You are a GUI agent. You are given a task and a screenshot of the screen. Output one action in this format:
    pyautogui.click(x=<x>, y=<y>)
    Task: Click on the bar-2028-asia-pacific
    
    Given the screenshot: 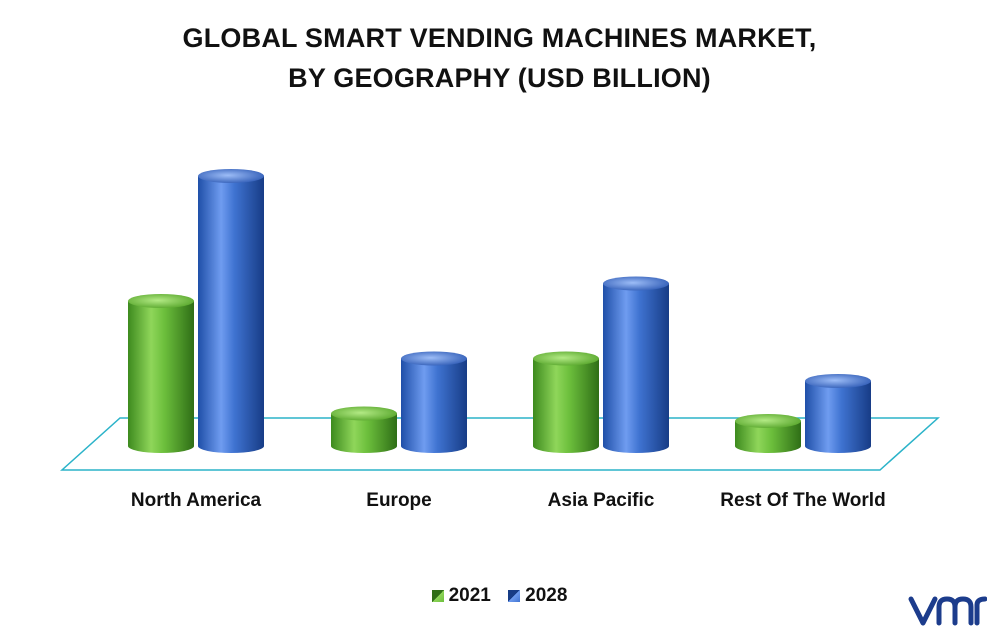 What is the action you would take?
    pyautogui.click(x=636, y=364)
    